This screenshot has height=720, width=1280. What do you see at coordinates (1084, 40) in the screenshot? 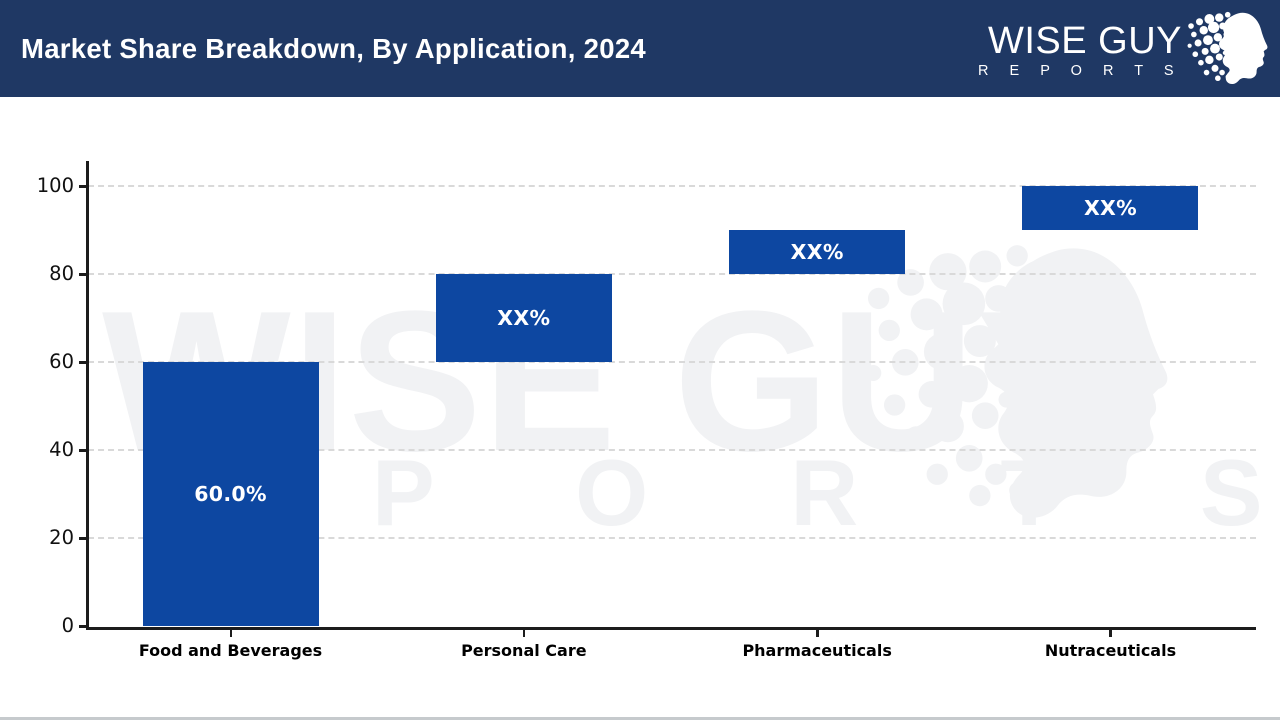
I see `logo-wordmark: WISE GUY` at bounding box center [1084, 40].